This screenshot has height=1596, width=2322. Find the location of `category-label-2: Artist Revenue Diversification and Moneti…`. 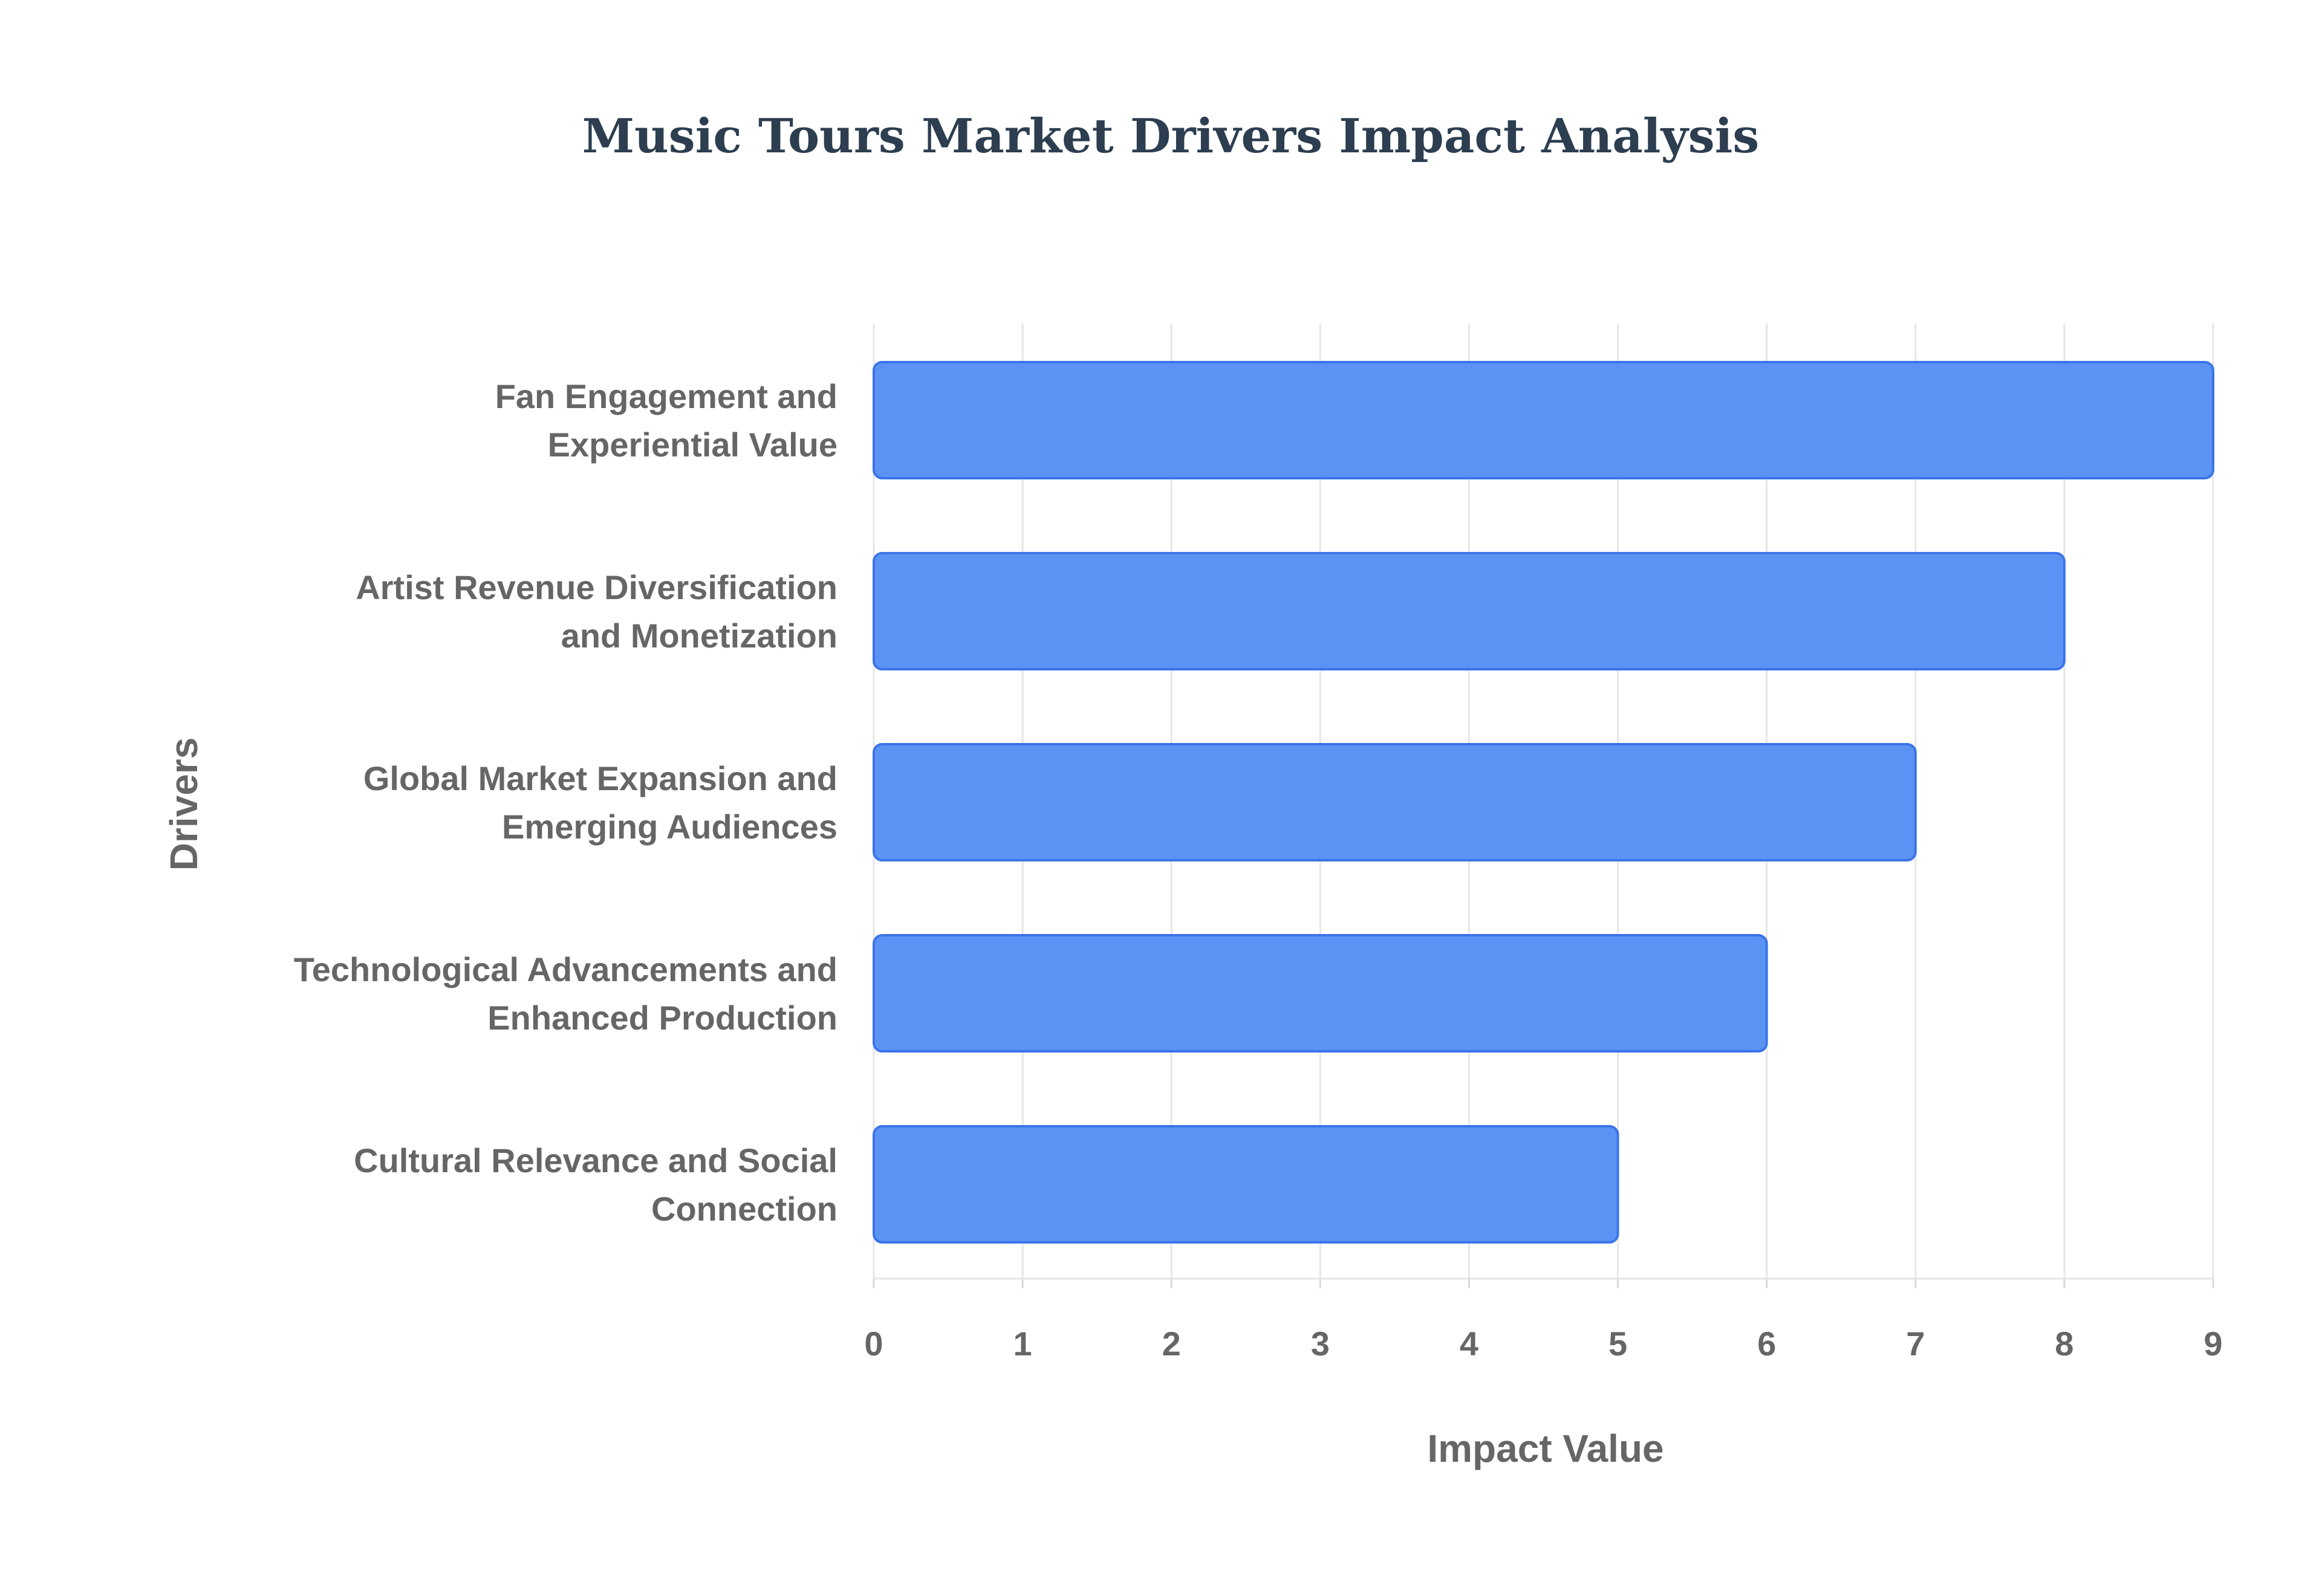

category-label-2: Artist Revenue Diversification and Moneti… is located at coordinates (596, 611).